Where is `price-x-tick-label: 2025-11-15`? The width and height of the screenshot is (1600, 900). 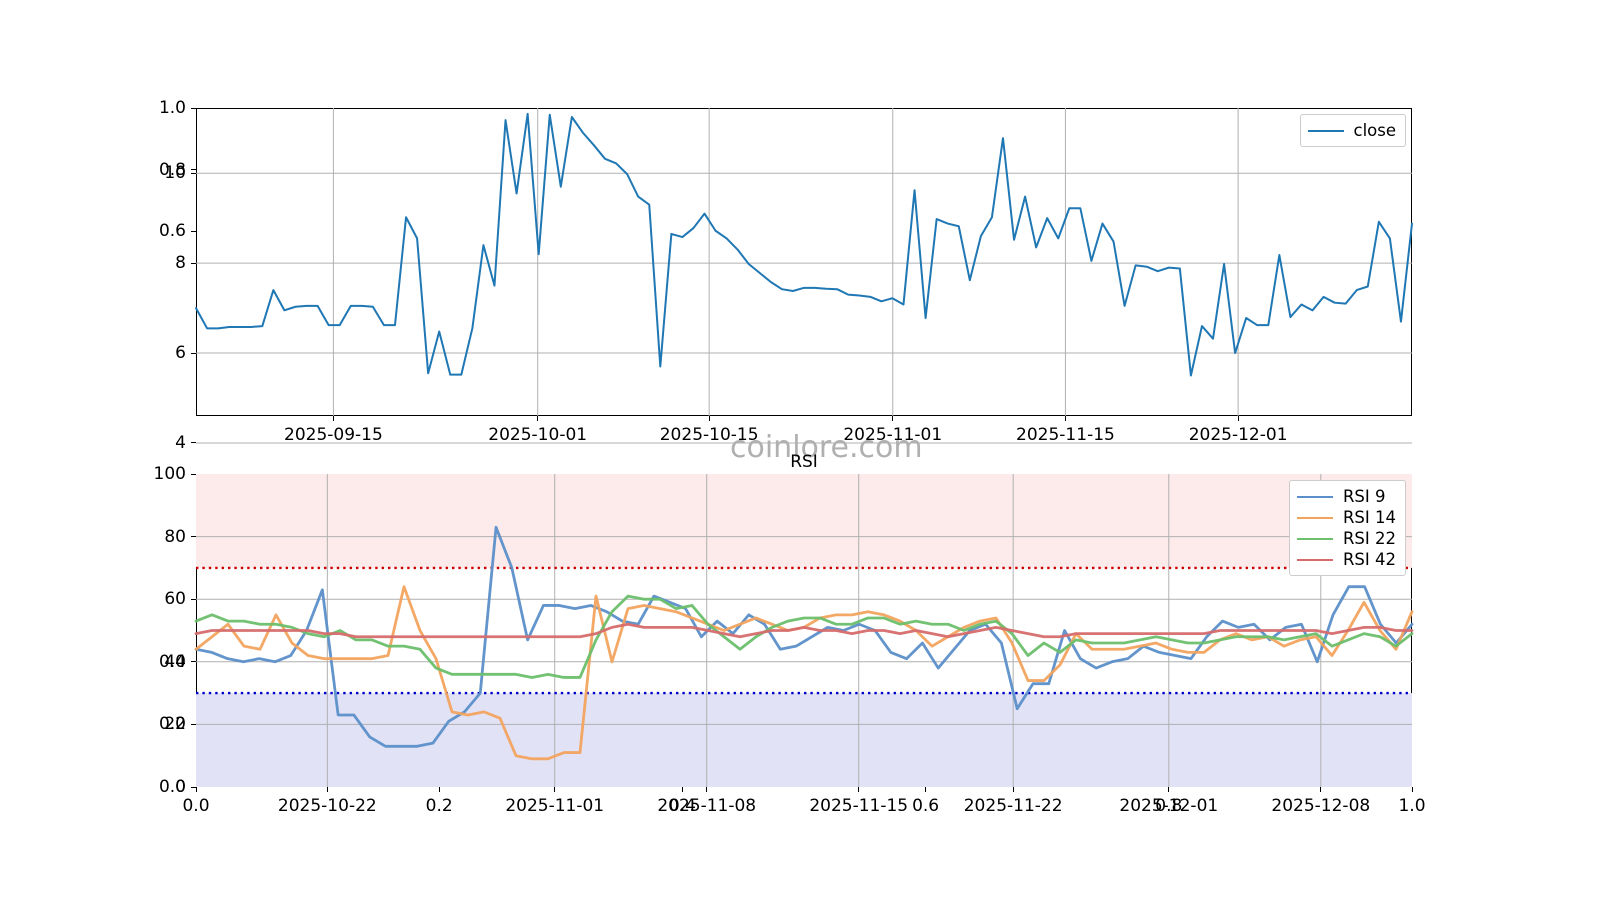 price-x-tick-label: 2025-11-15 is located at coordinates (1065, 435).